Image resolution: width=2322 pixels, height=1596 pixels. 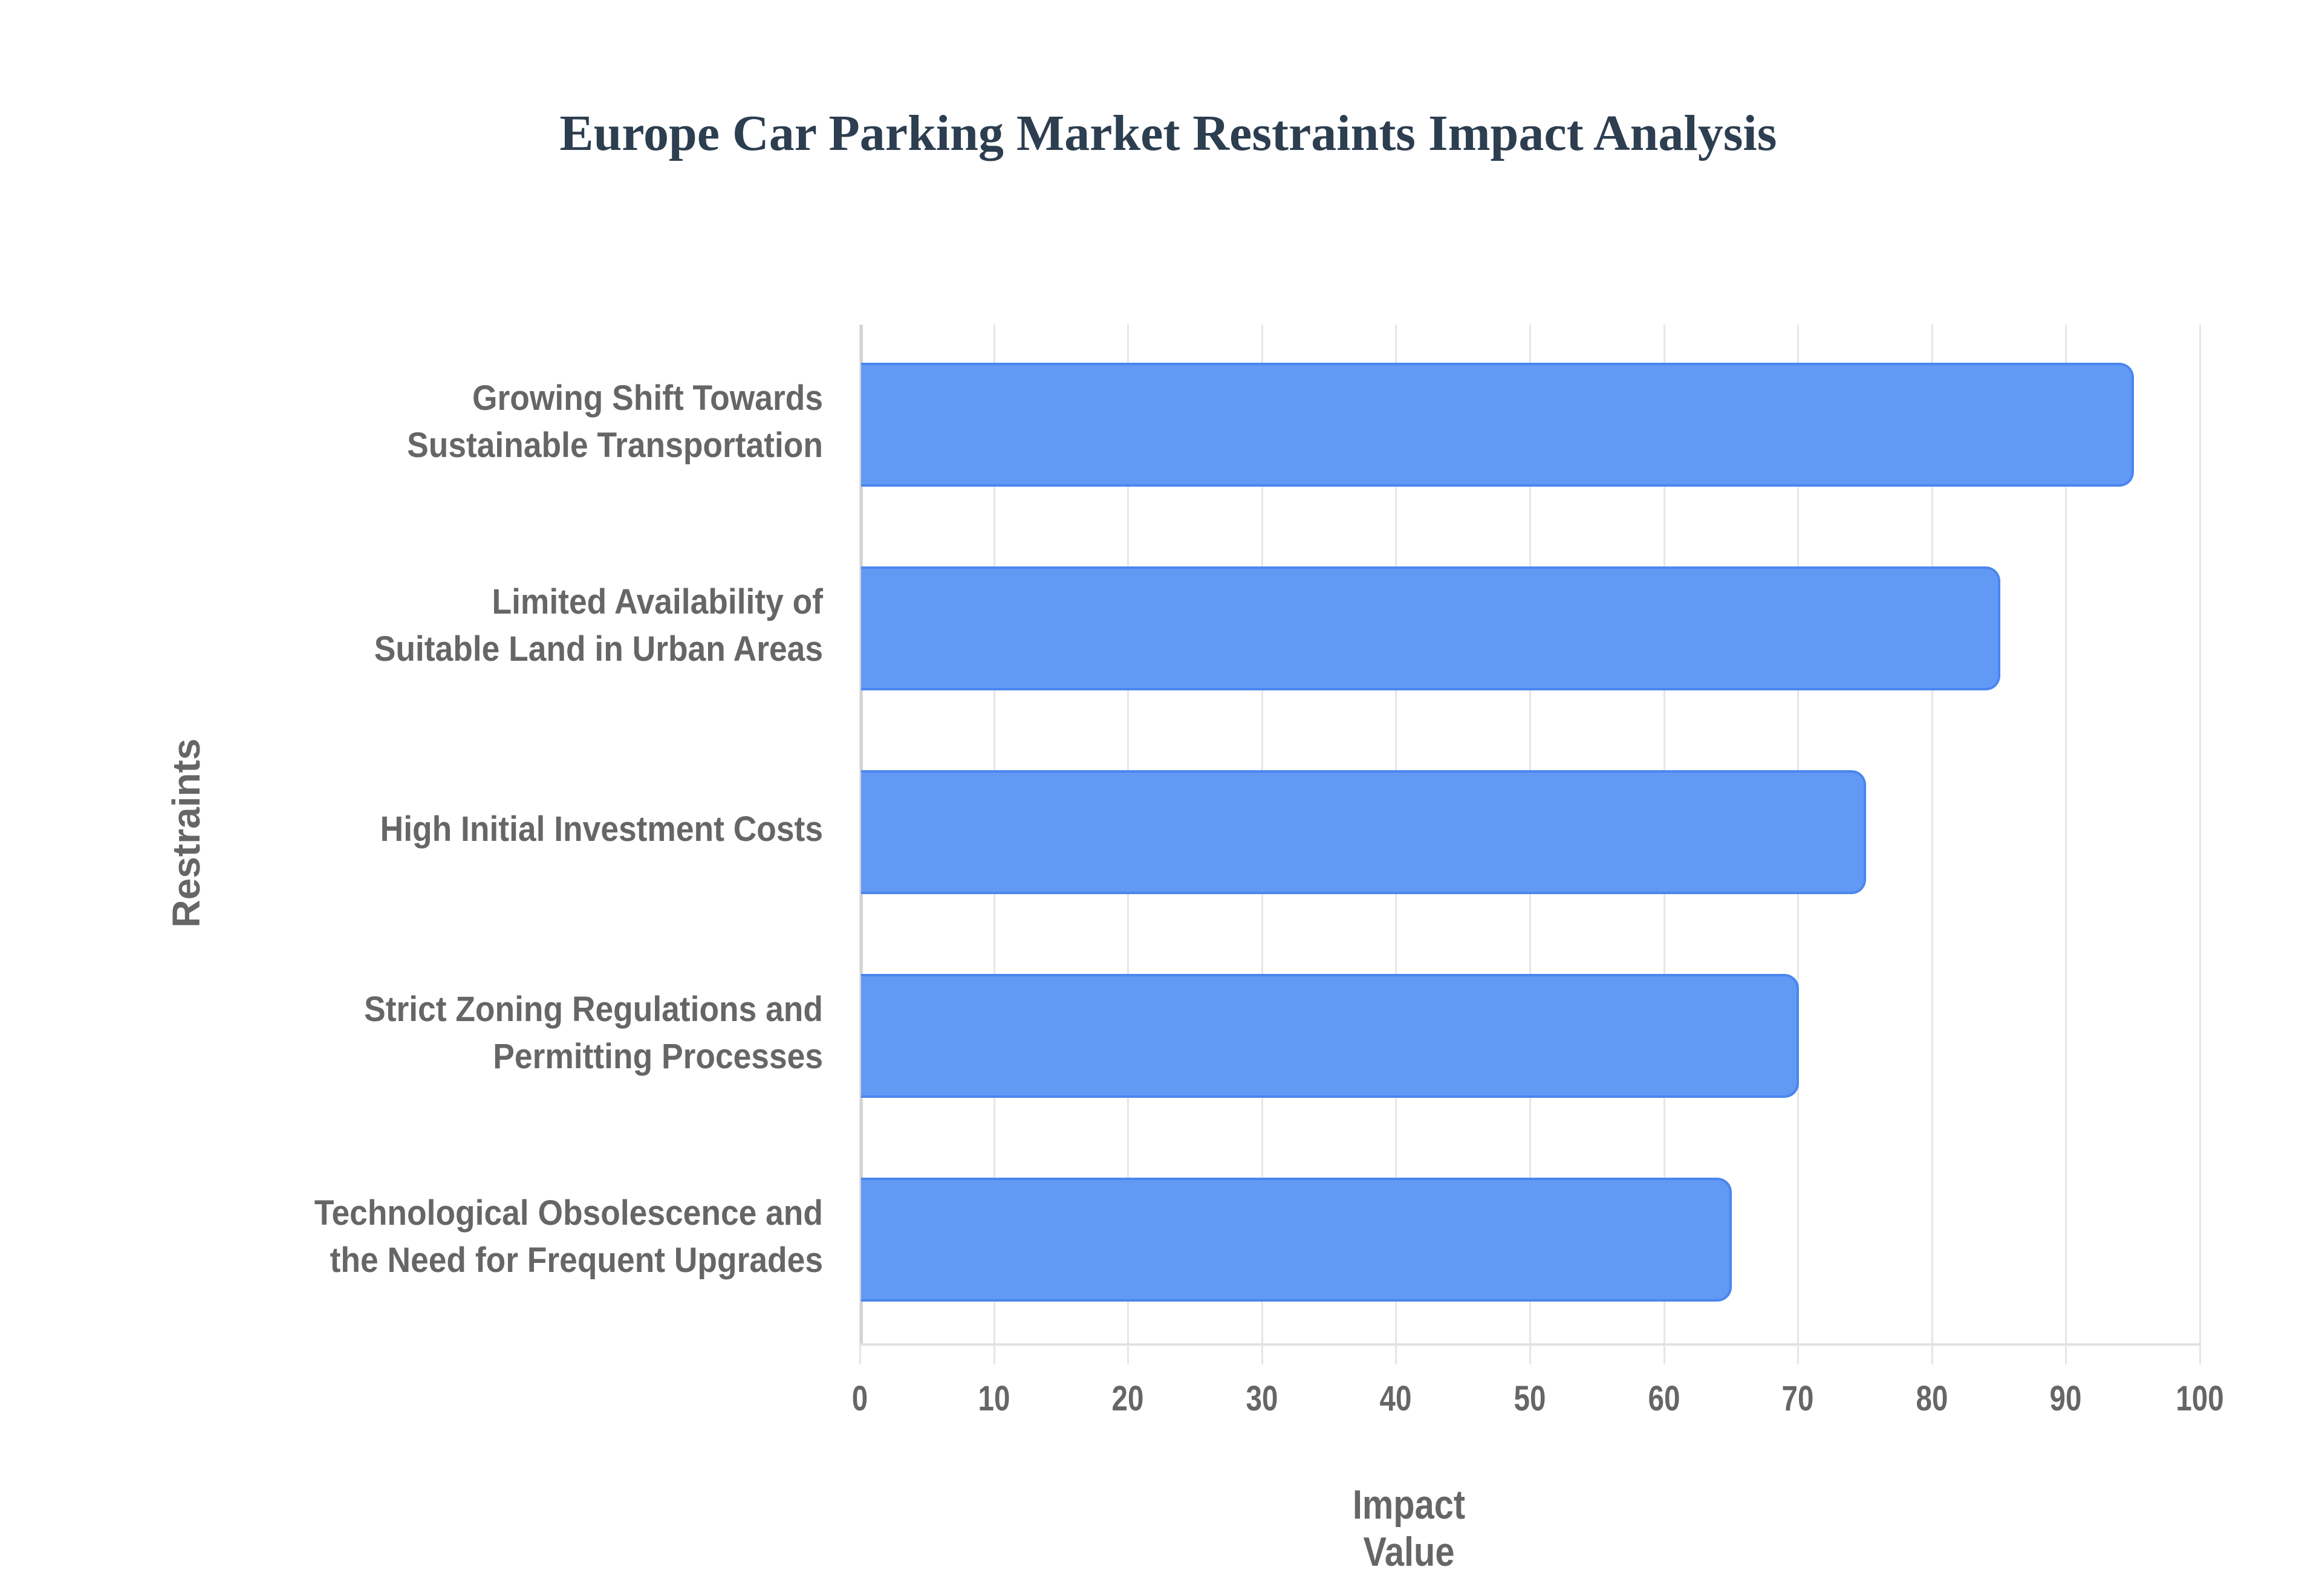 I want to click on category-label-line: Growing Shift Towards, so click(x=648, y=398).